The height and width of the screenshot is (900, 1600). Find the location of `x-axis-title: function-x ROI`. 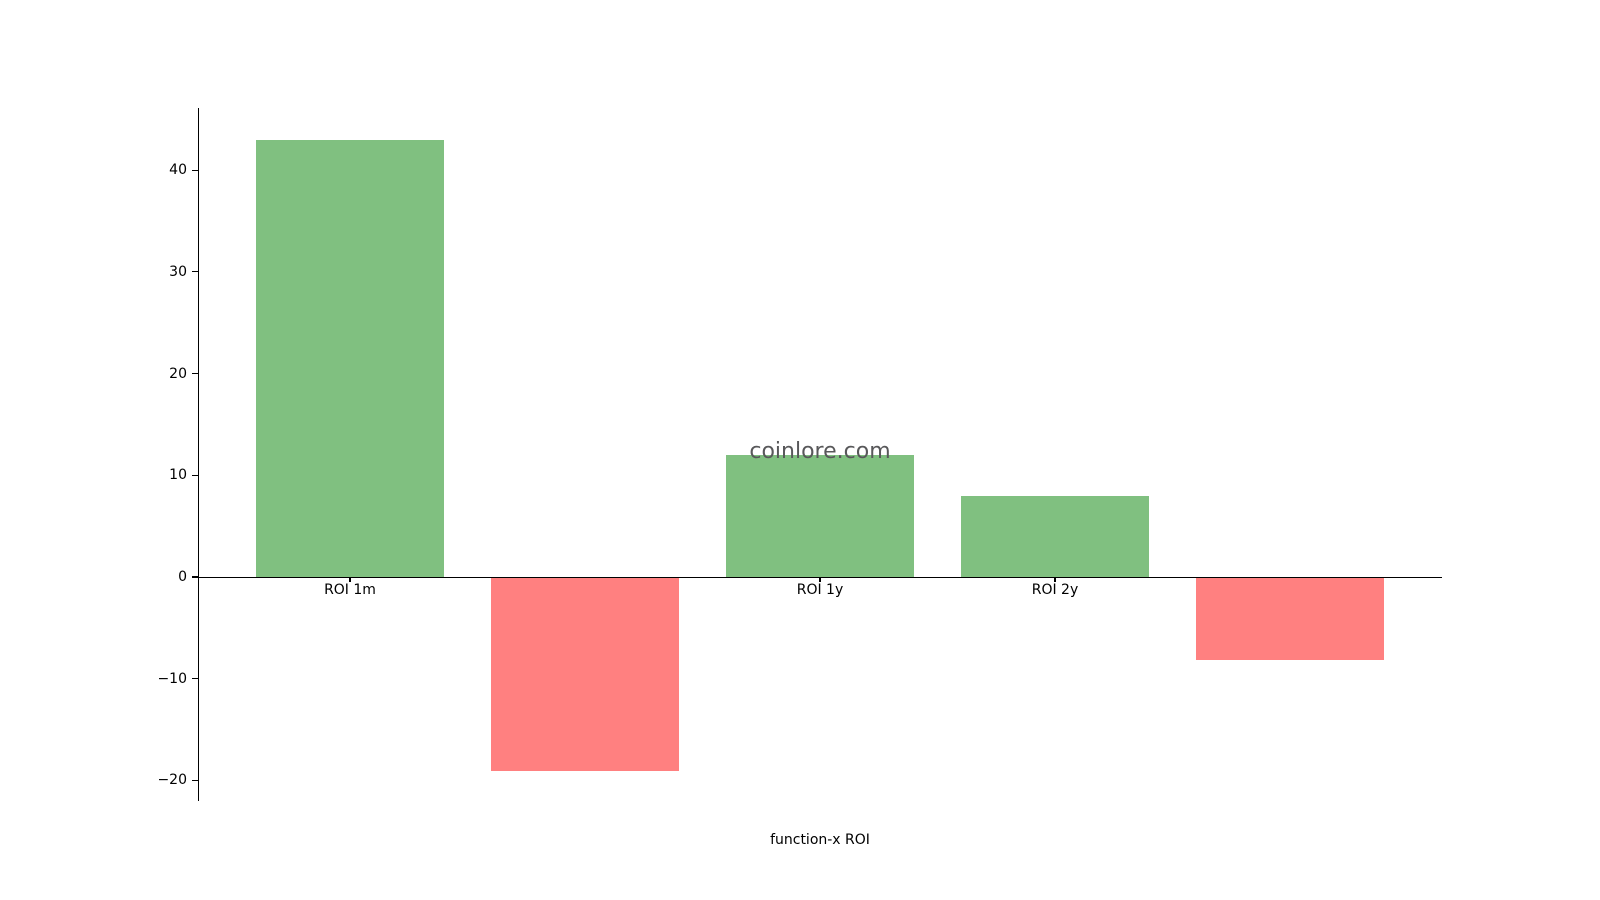

x-axis-title: function-x ROI is located at coordinates (820, 840).